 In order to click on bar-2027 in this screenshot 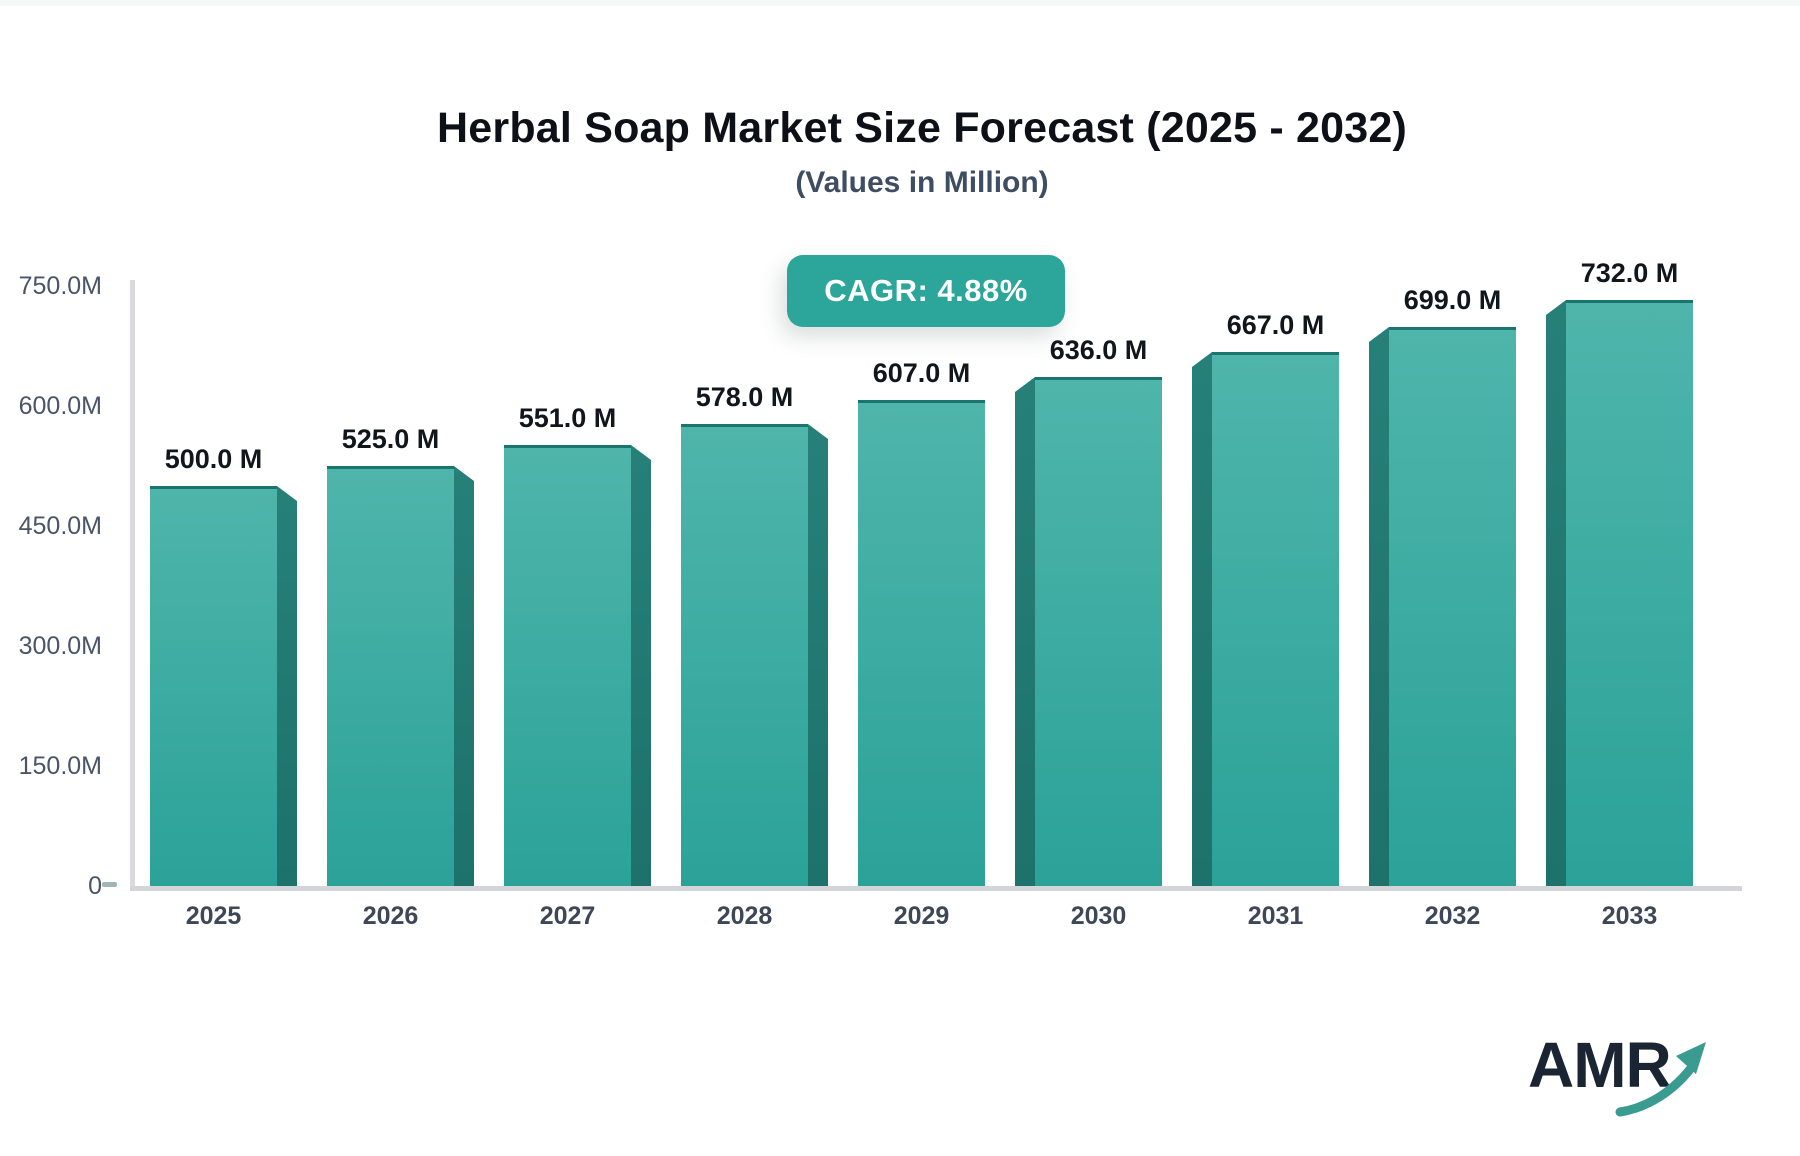, I will do `click(567, 665)`.